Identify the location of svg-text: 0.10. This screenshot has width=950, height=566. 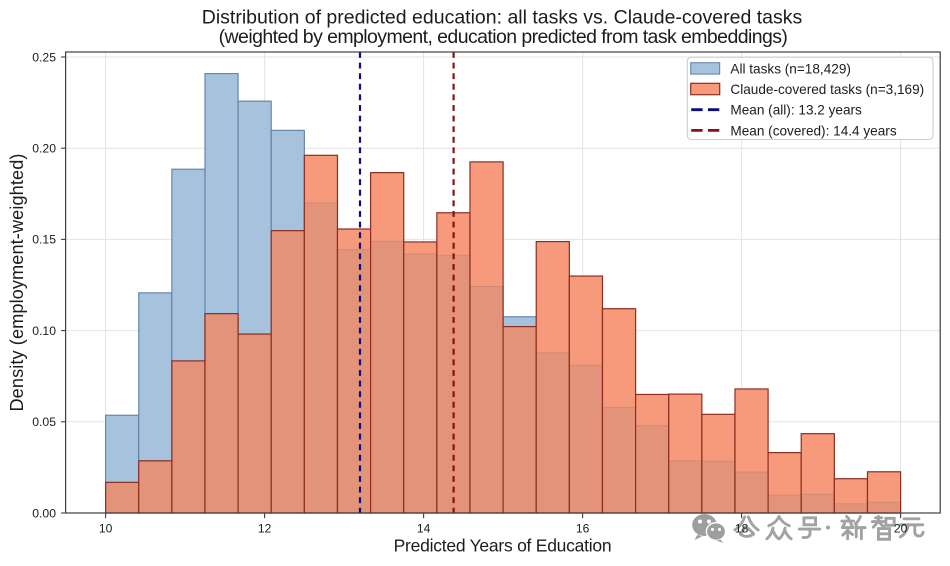
(44, 331).